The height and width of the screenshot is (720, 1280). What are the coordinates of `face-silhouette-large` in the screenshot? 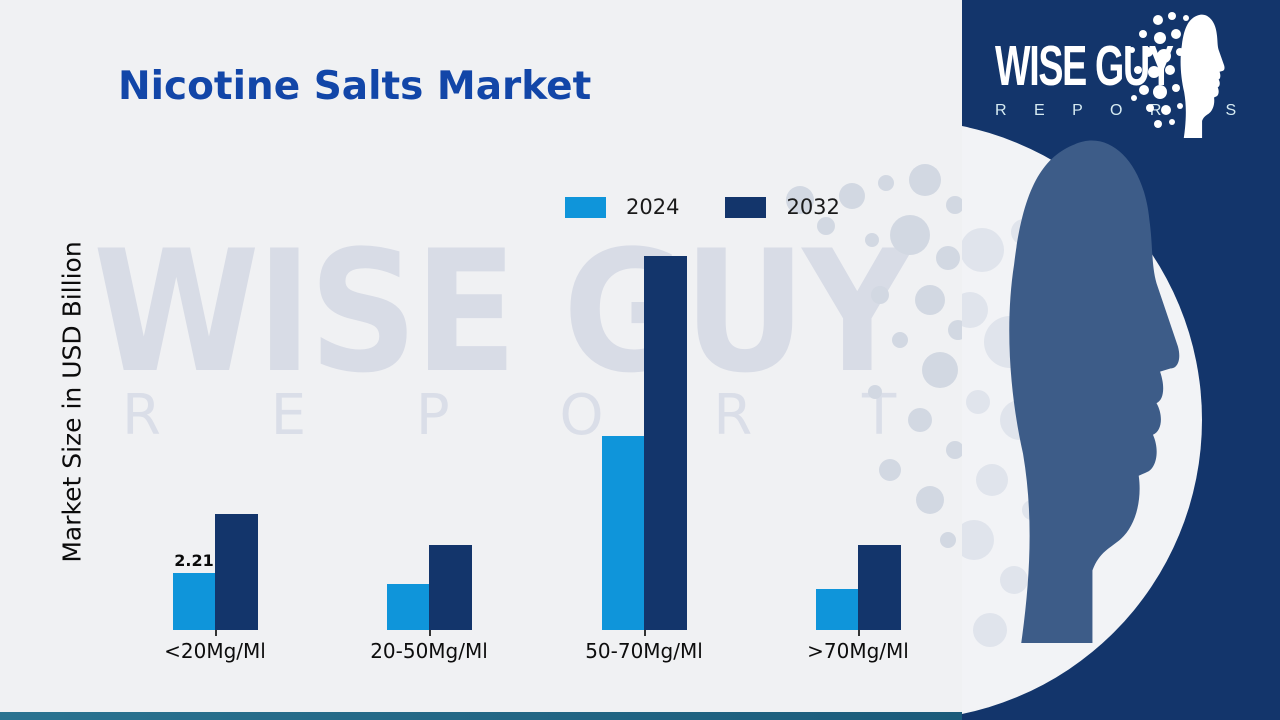 It's located at (1094, 391).